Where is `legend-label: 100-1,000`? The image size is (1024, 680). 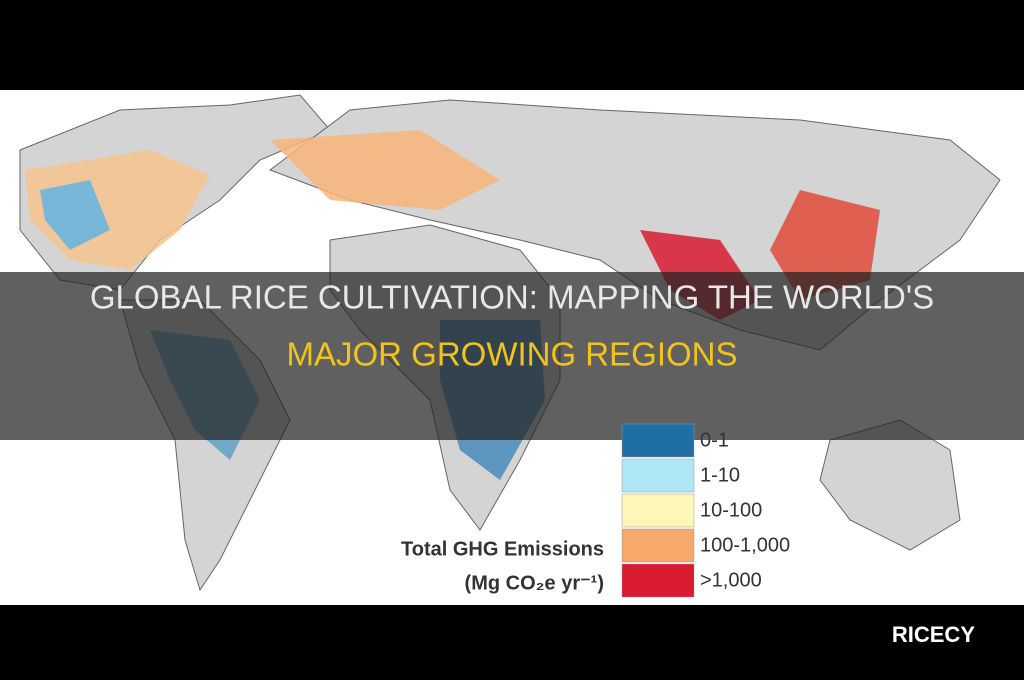
legend-label: 100-1,000 is located at coordinates (745, 545).